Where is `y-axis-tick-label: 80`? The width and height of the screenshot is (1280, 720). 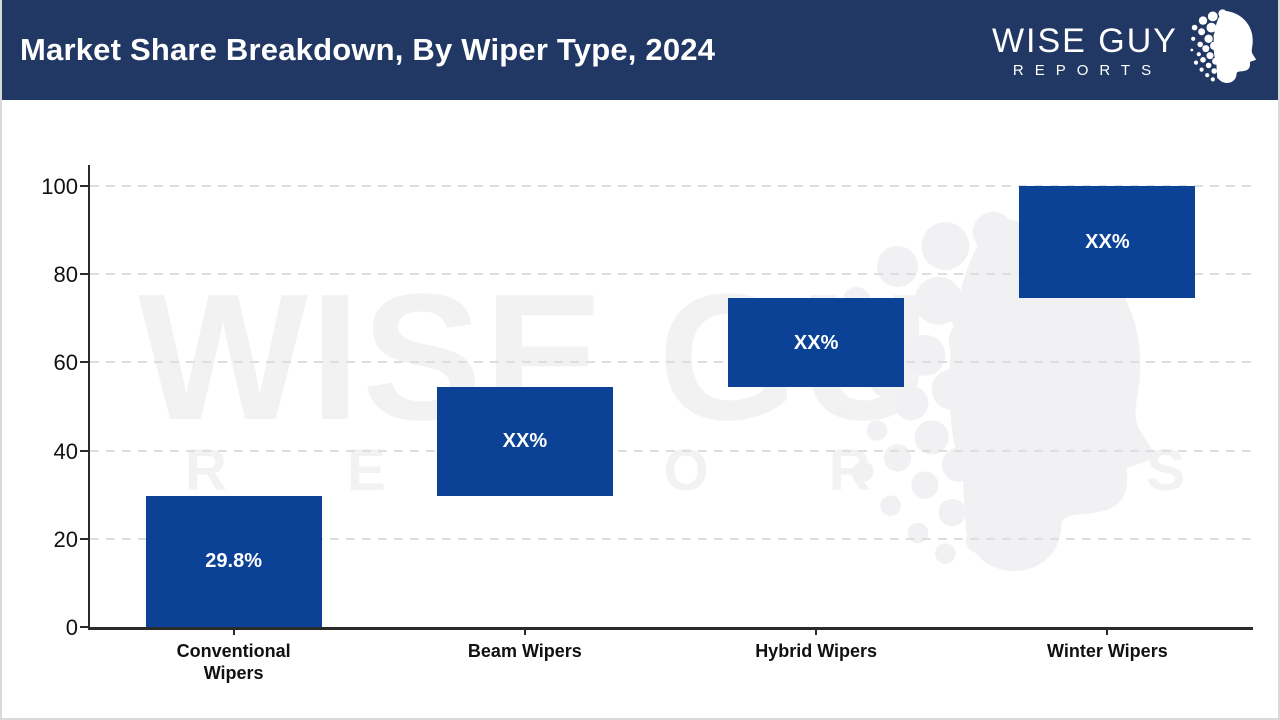
y-axis-tick-label: 80 is located at coordinates (65, 275).